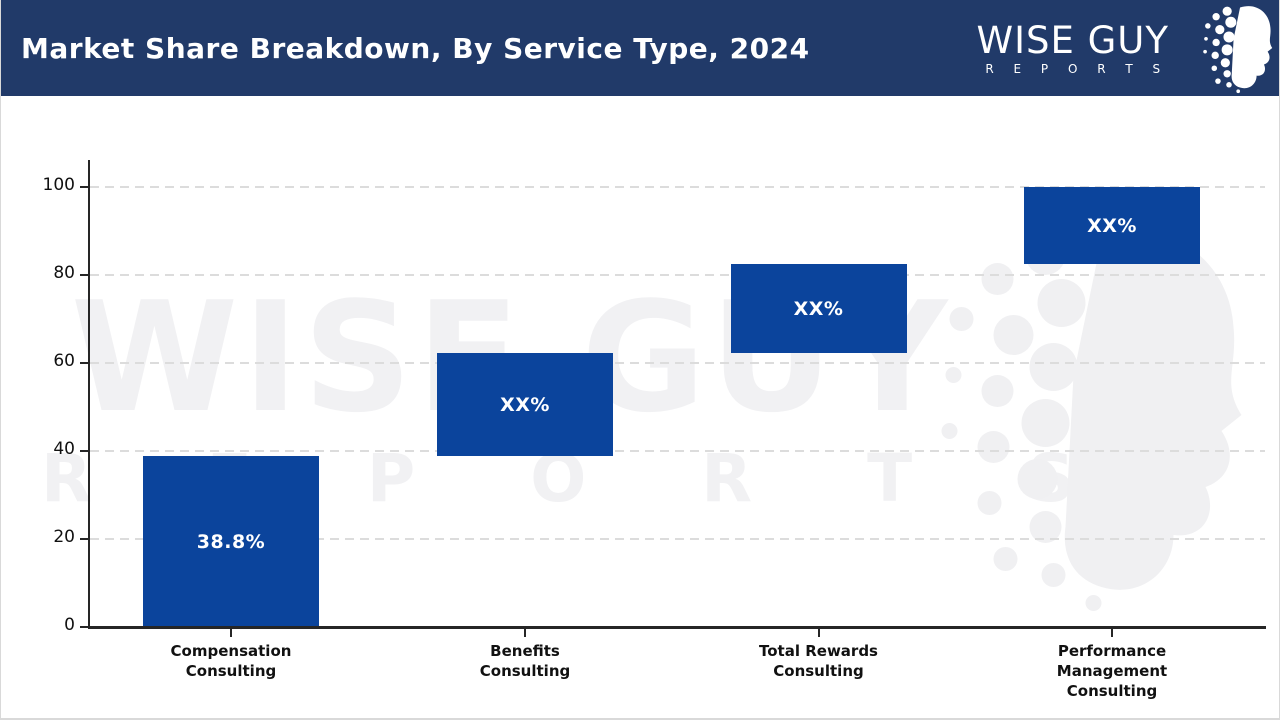 The height and width of the screenshot is (720, 1280). Describe the element at coordinates (64, 273) in the screenshot. I see `y-tick-label: 80` at that location.